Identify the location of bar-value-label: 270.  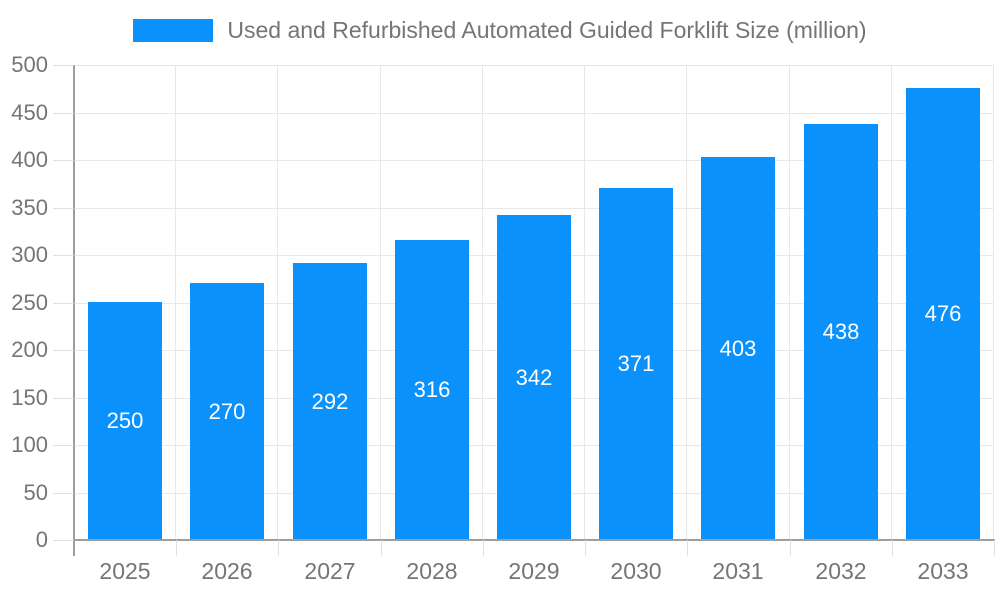
(227, 411).